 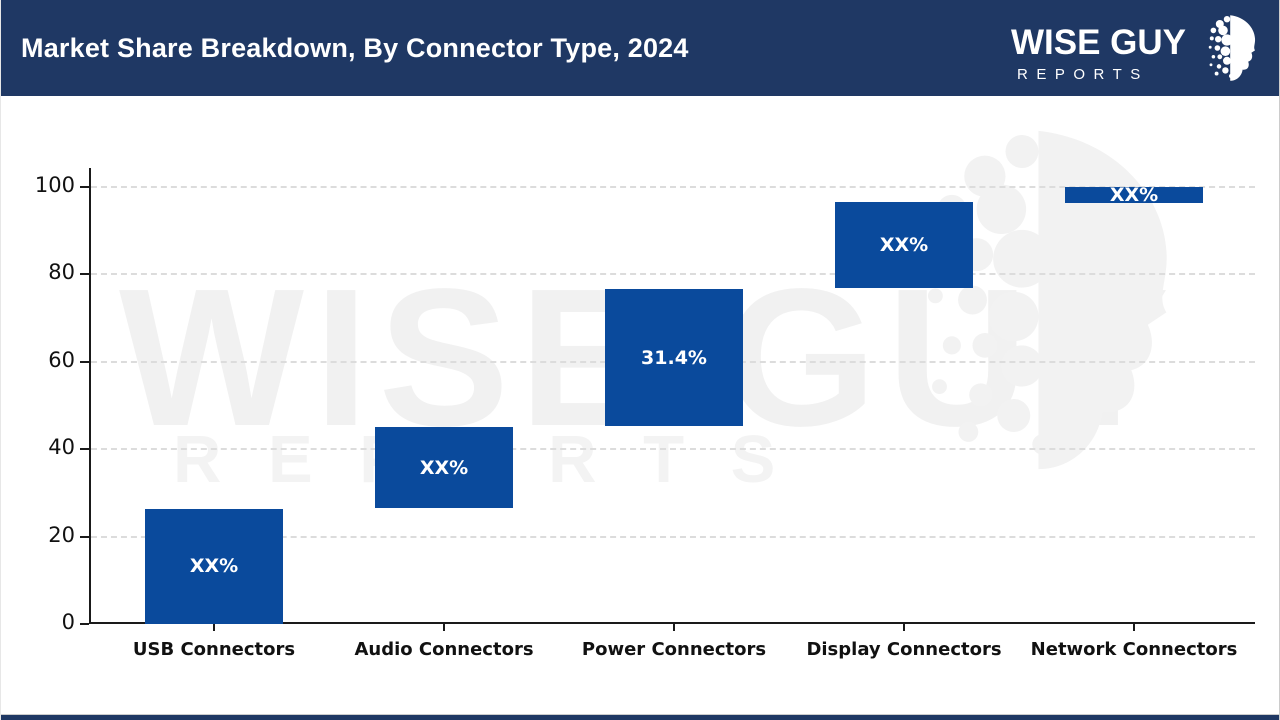 I want to click on y-tick-label-100: 100, so click(x=54, y=185).